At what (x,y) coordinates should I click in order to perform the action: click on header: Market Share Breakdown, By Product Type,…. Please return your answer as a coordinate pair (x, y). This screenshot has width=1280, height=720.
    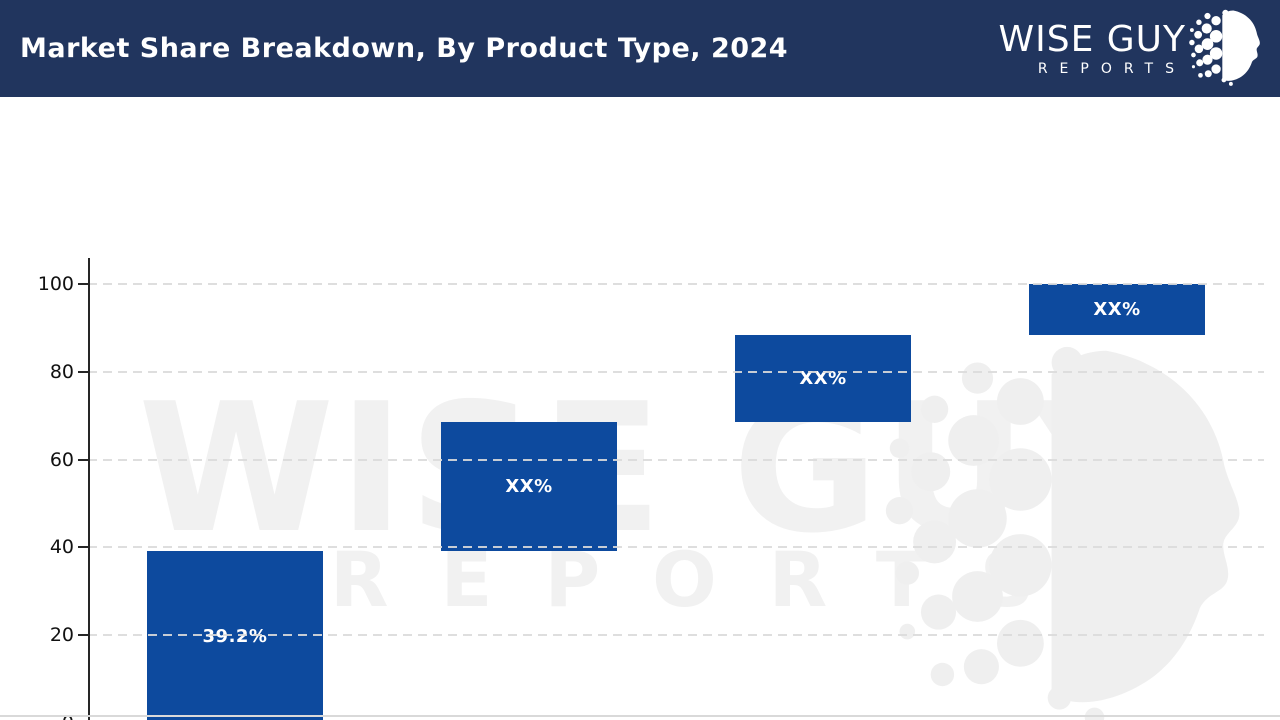
    Looking at the image, I should click on (640, 48).